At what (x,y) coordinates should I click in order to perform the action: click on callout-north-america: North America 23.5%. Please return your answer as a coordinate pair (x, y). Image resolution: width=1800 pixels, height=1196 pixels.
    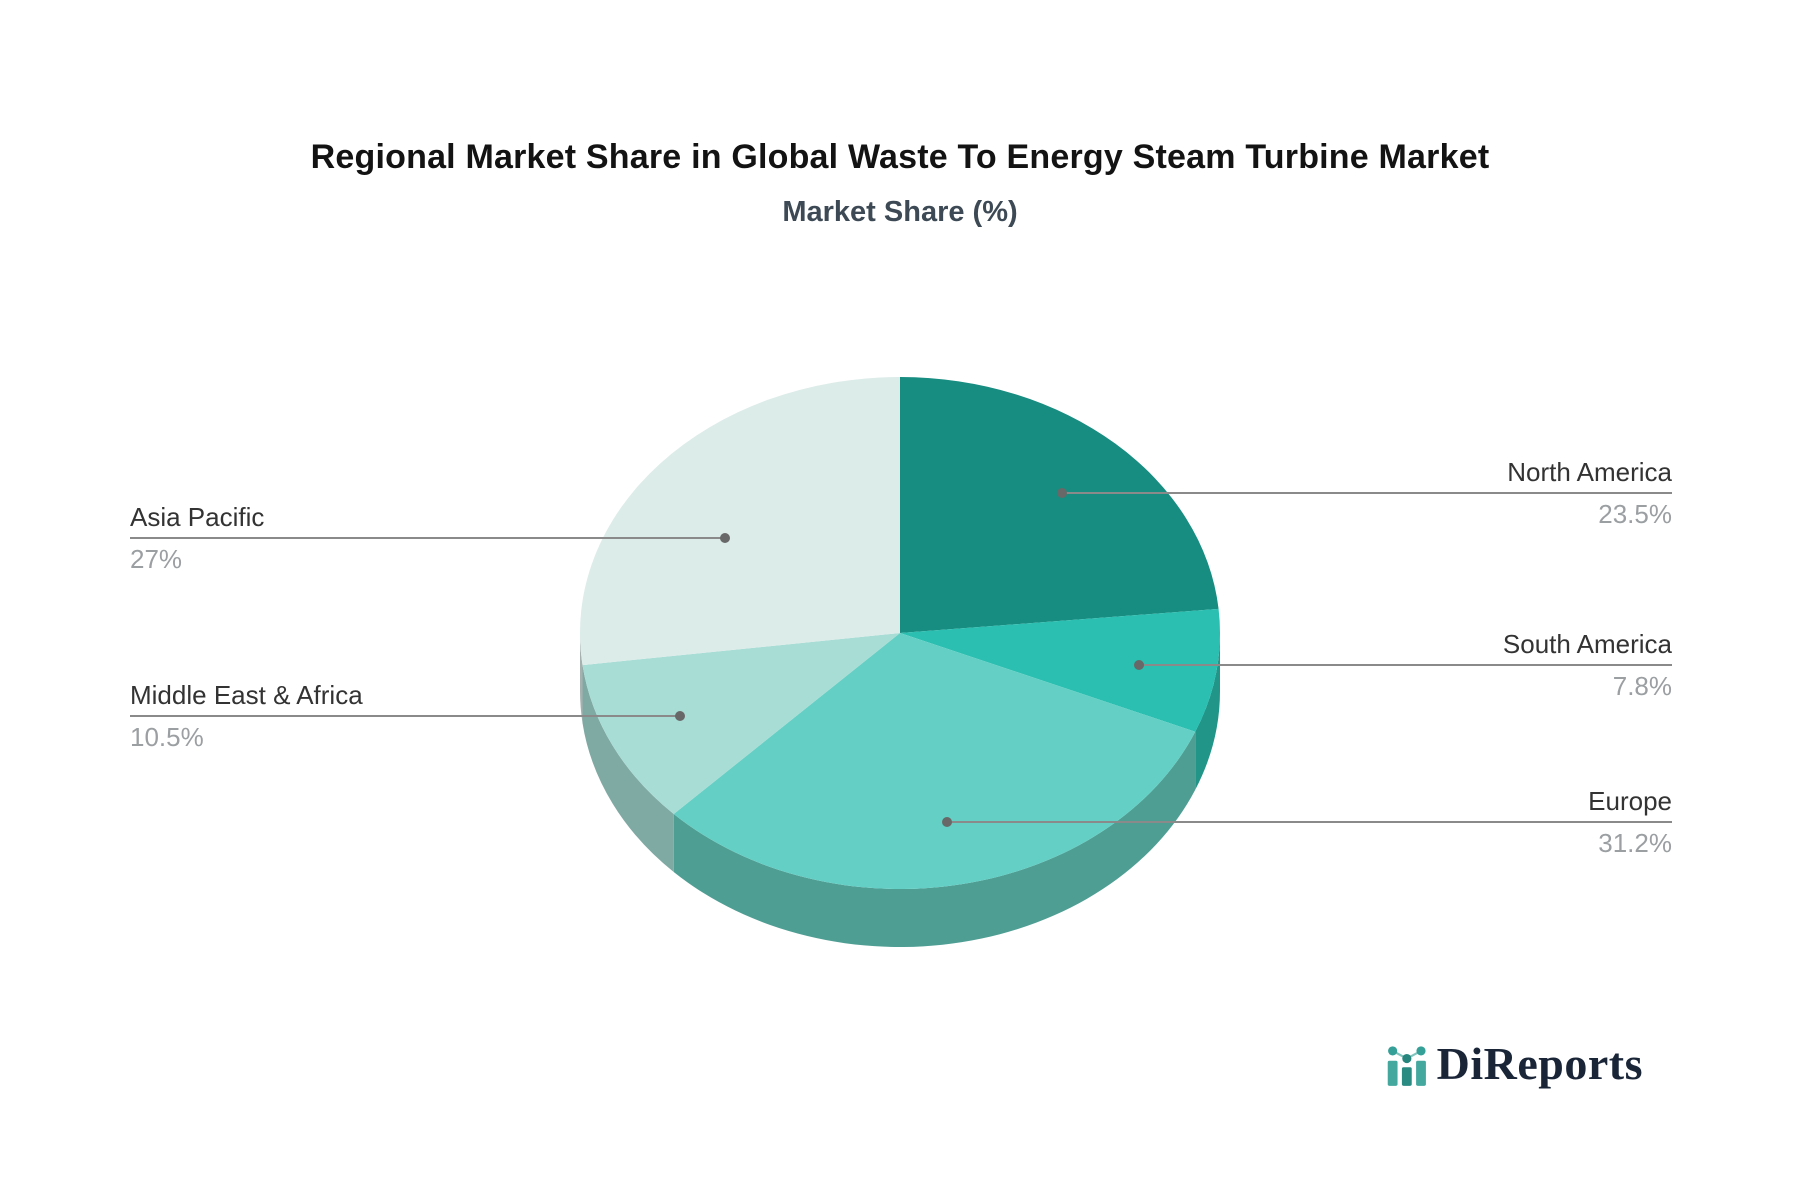
    Looking at the image, I should click on (1457, 492).